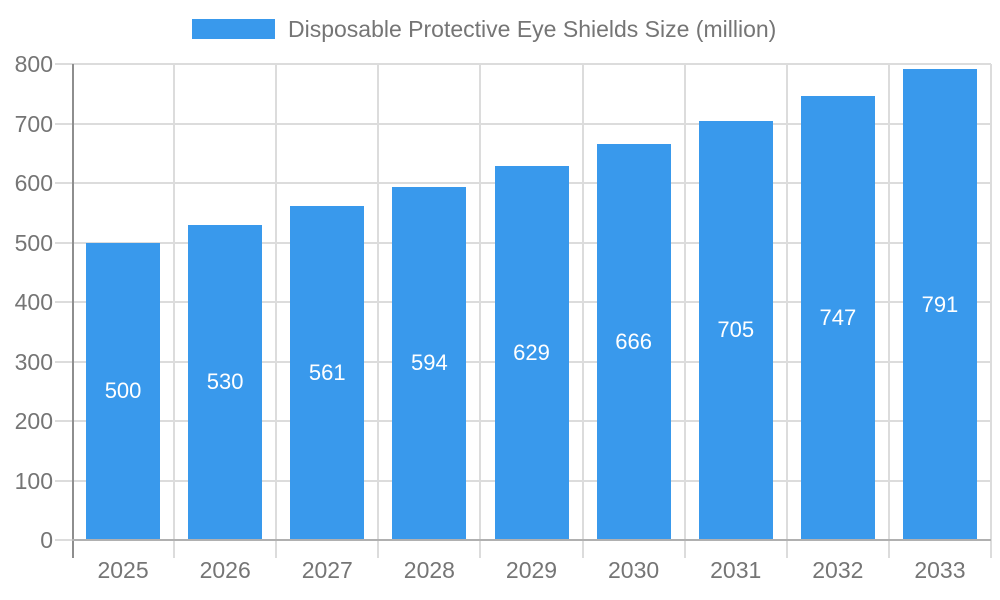  I want to click on y-tick-label: 100, so click(33, 480).